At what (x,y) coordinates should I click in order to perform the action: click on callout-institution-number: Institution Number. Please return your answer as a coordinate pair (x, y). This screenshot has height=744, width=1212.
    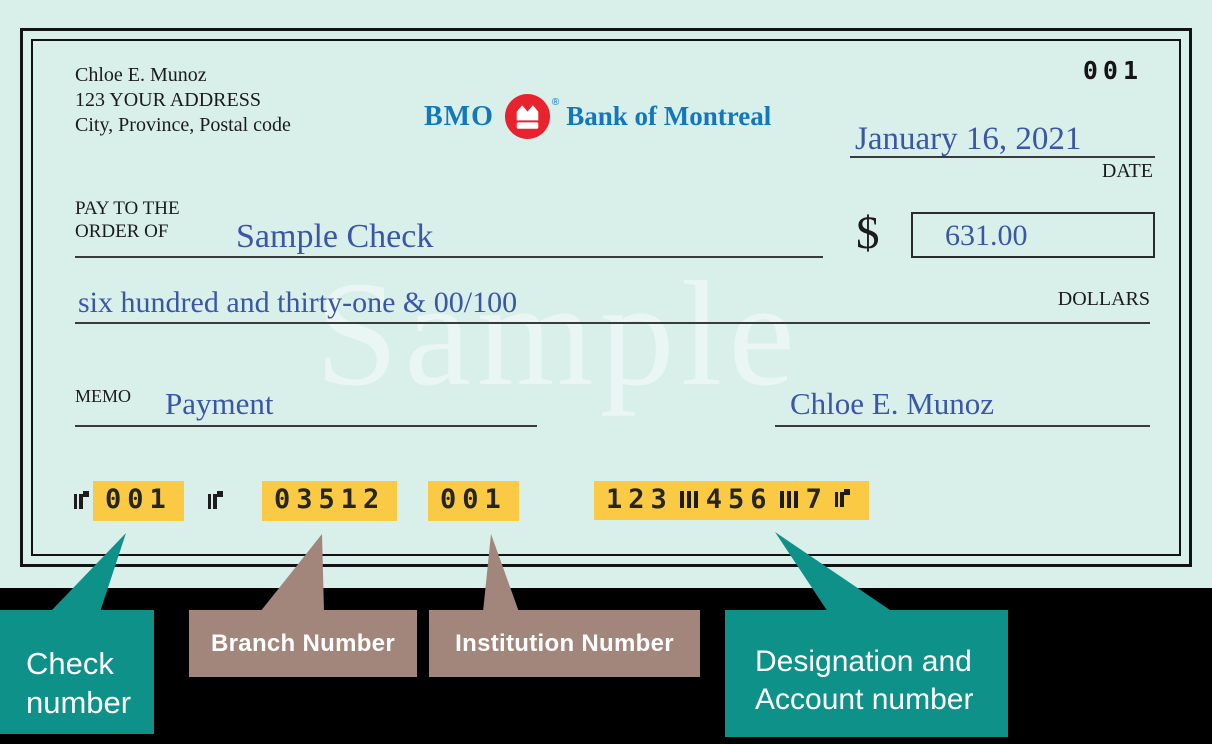
    Looking at the image, I should click on (564, 643).